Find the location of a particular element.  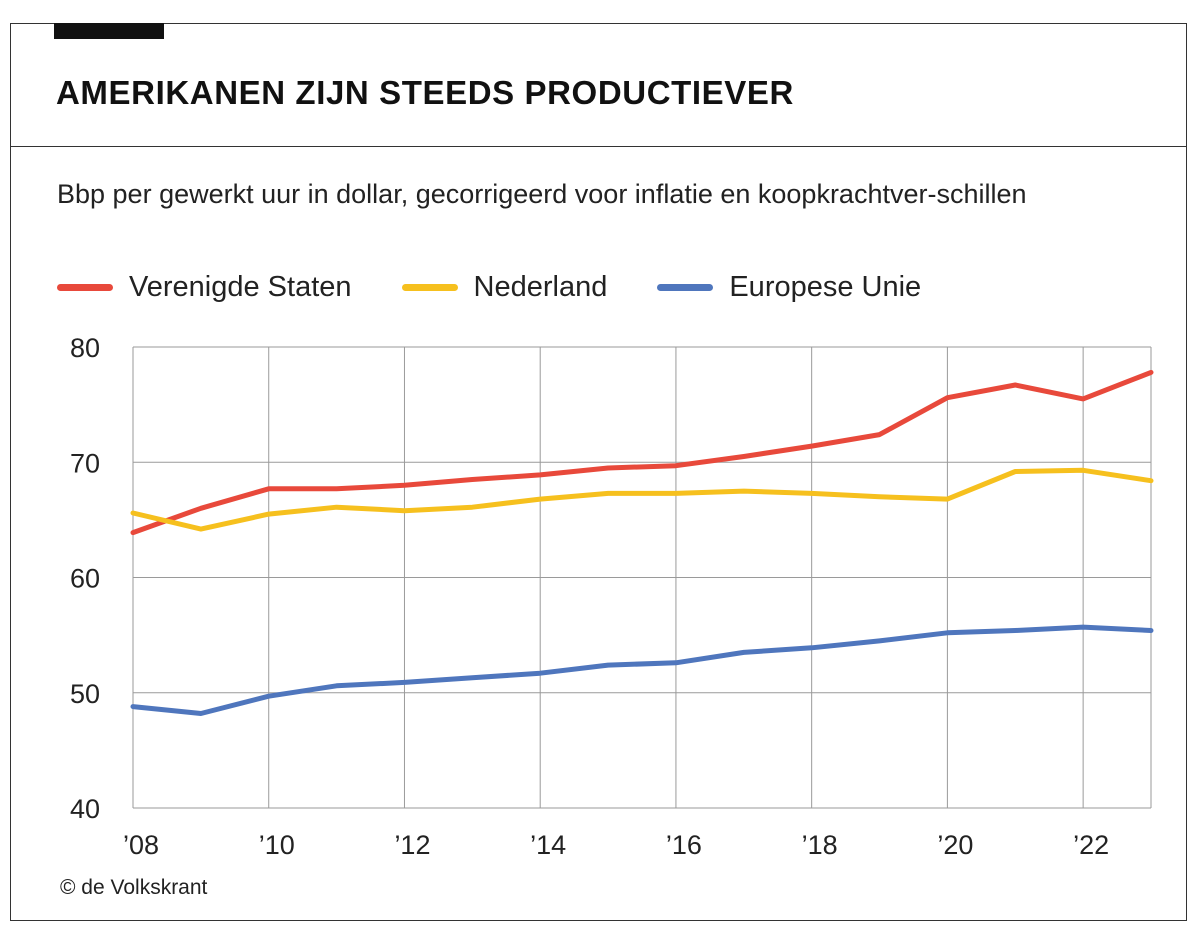

y-tick-label-40: 40 is located at coordinates (85, 809).